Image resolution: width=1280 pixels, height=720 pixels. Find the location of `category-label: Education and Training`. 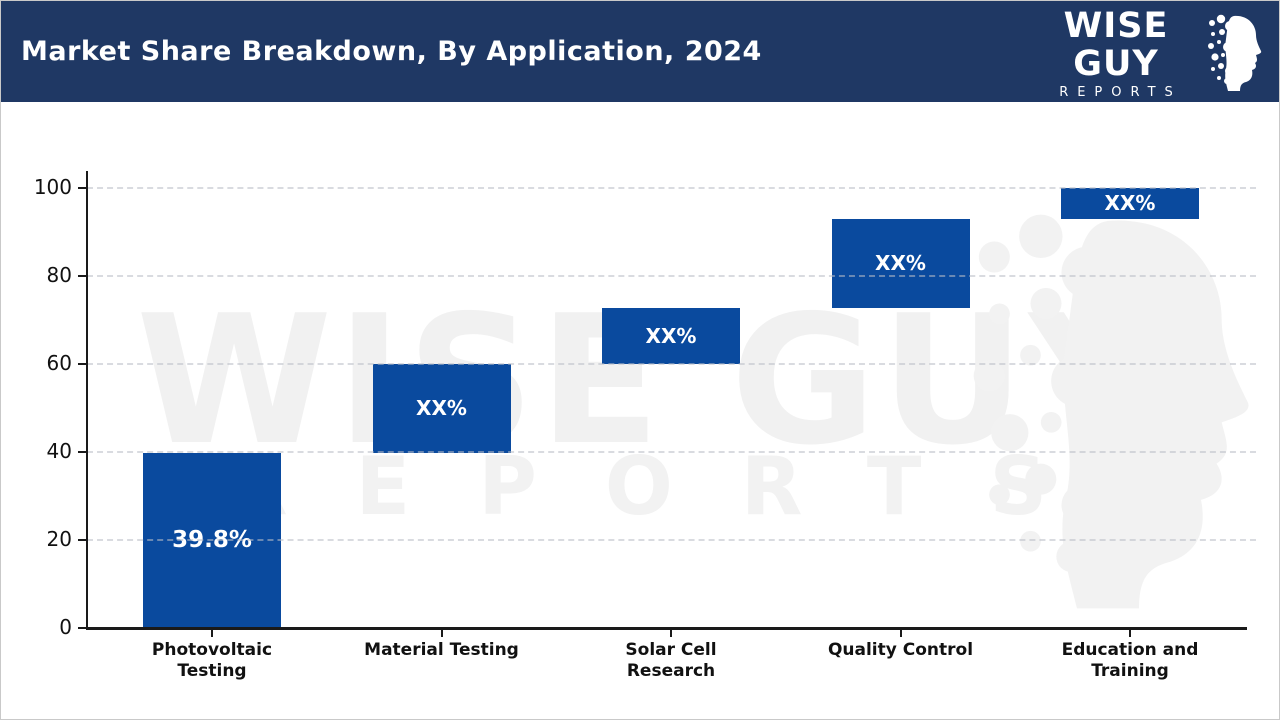

category-label: Education and Training is located at coordinates (1130, 661).